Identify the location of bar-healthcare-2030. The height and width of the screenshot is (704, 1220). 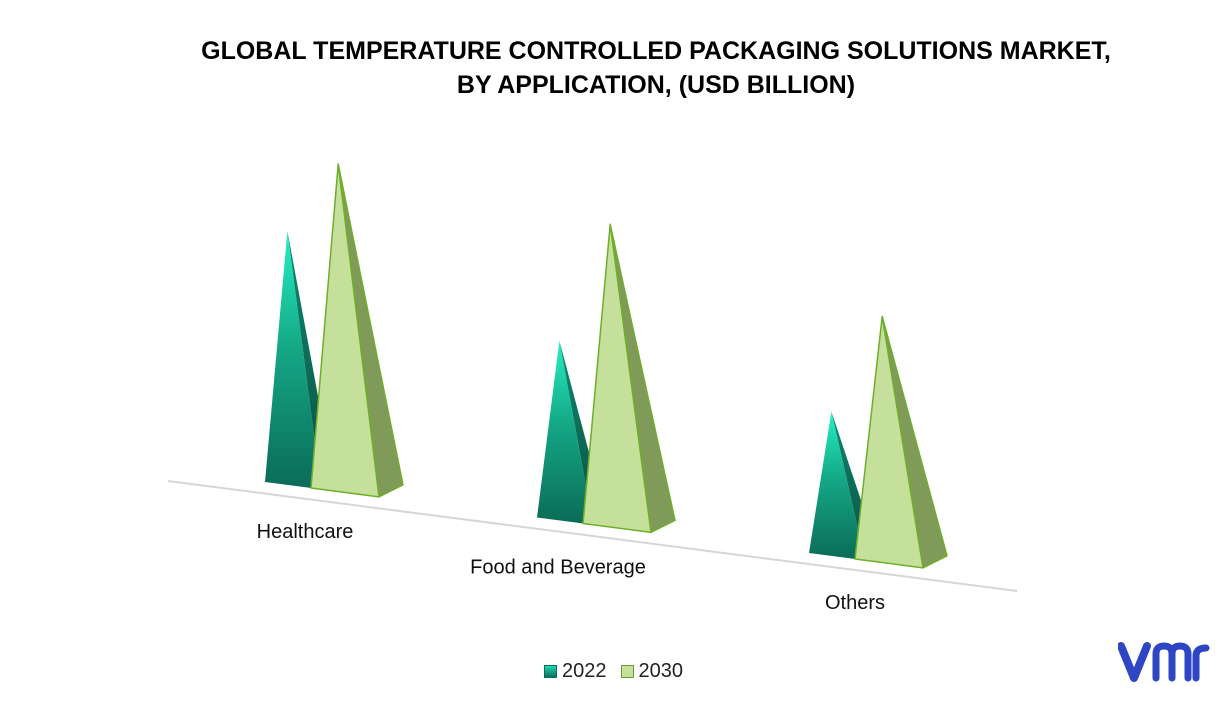
(357, 330).